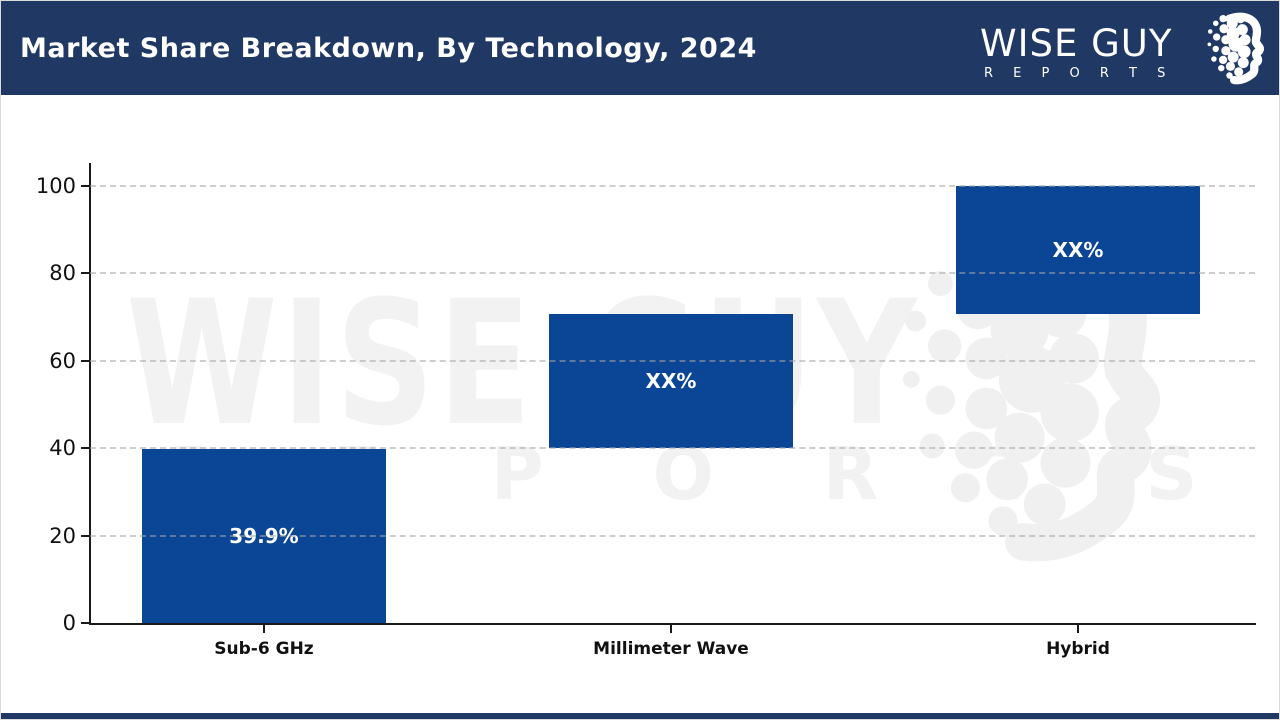 Image resolution: width=1280 pixels, height=720 pixels. Describe the element at coordinates (1079, 73) in the screenshot. I see `brand-subtext: R E P O R T S` at that location.